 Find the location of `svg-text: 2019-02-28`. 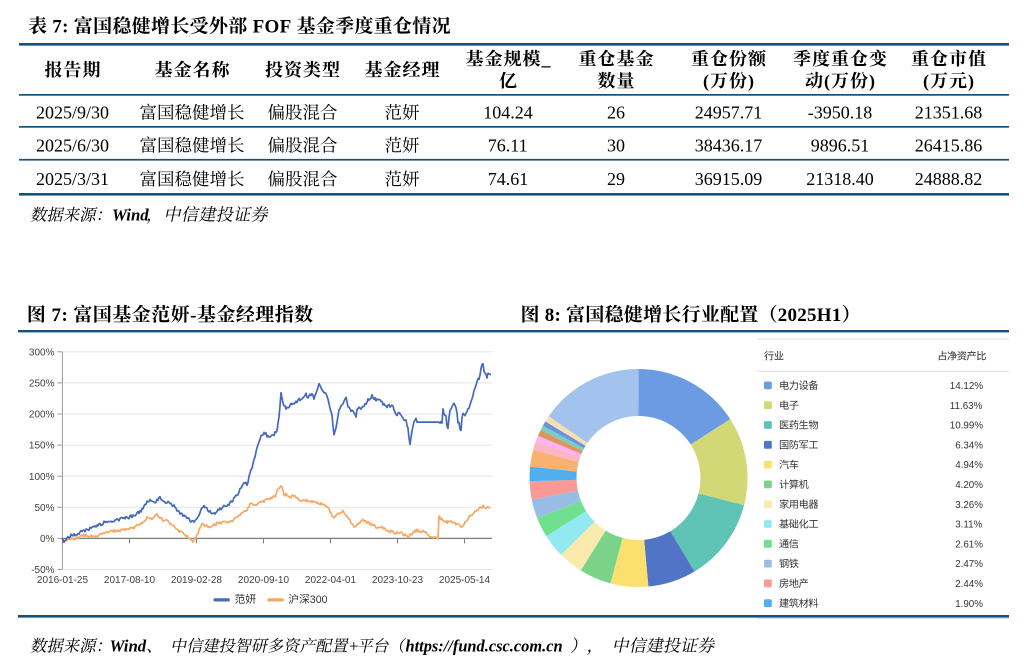

svg-text: 2019-02-28 is located at coordinates (197, 580).